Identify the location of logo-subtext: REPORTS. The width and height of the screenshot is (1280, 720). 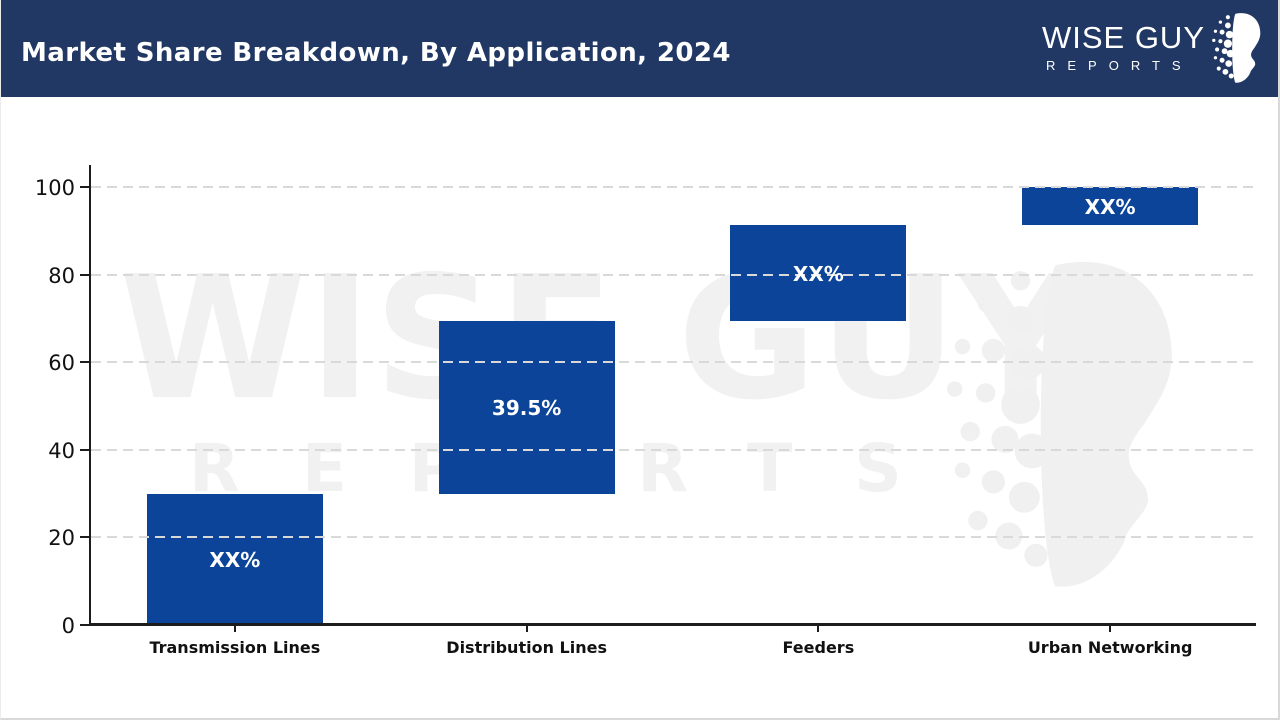
(1119, 65).